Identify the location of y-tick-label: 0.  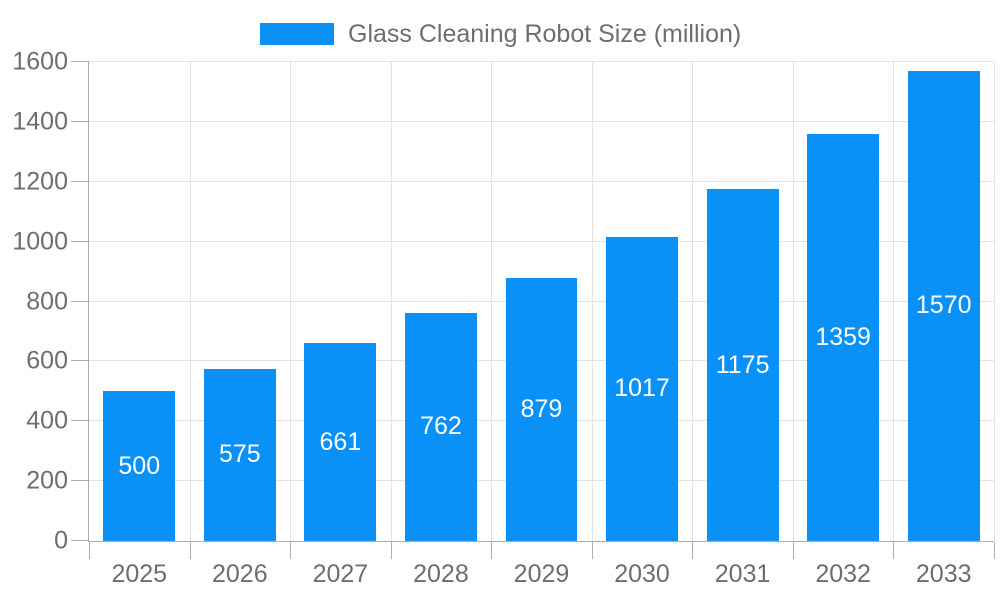
(61, 540).